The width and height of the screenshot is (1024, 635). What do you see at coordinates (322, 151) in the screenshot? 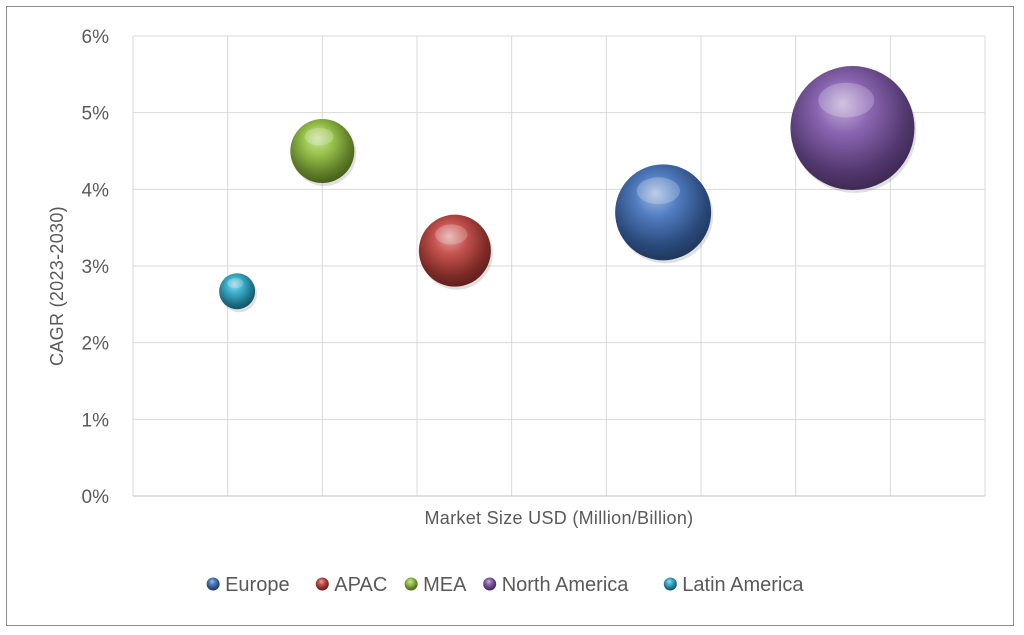
I see `bubble-mea` at bounding box center [322, 151].